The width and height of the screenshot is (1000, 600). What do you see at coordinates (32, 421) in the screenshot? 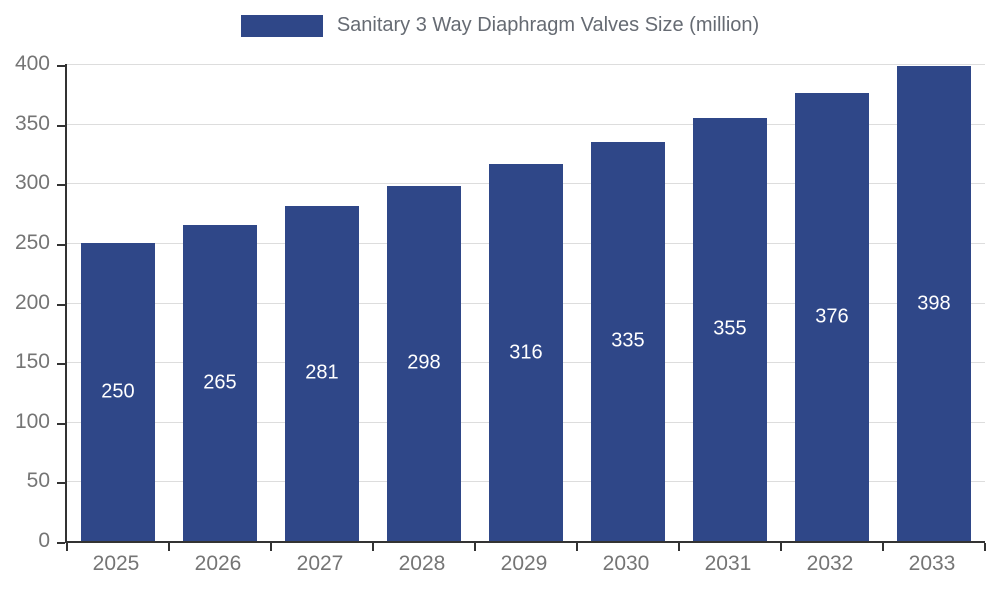
I see `y-tick-label: 100` at bounding box center [32, 421].